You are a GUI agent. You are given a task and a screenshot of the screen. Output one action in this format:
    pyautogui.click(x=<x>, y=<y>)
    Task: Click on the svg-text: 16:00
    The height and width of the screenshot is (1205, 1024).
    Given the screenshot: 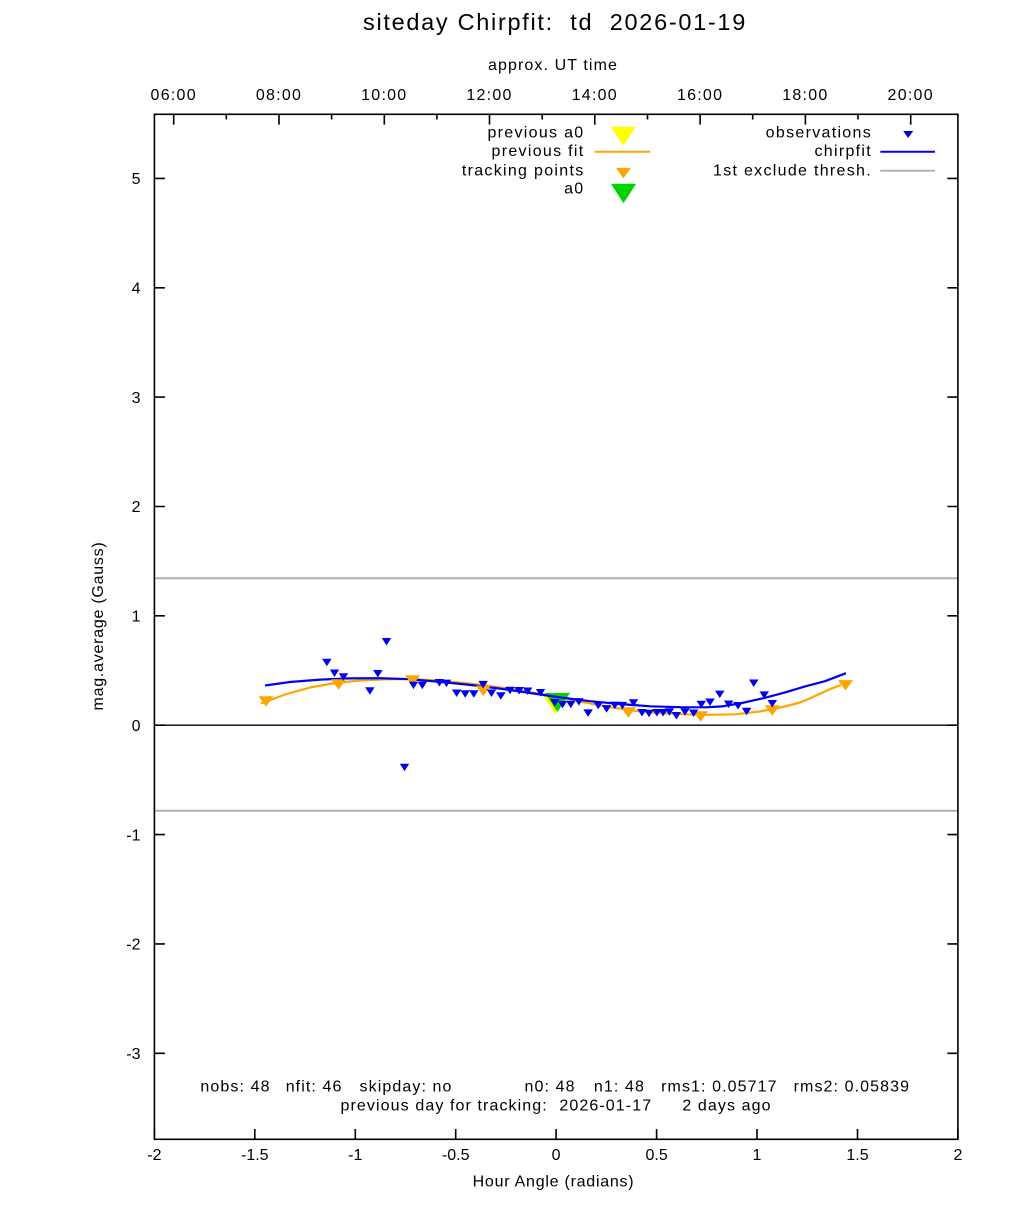 What is the action you would take?
    pyautogui.click(x=700, y=95)
    